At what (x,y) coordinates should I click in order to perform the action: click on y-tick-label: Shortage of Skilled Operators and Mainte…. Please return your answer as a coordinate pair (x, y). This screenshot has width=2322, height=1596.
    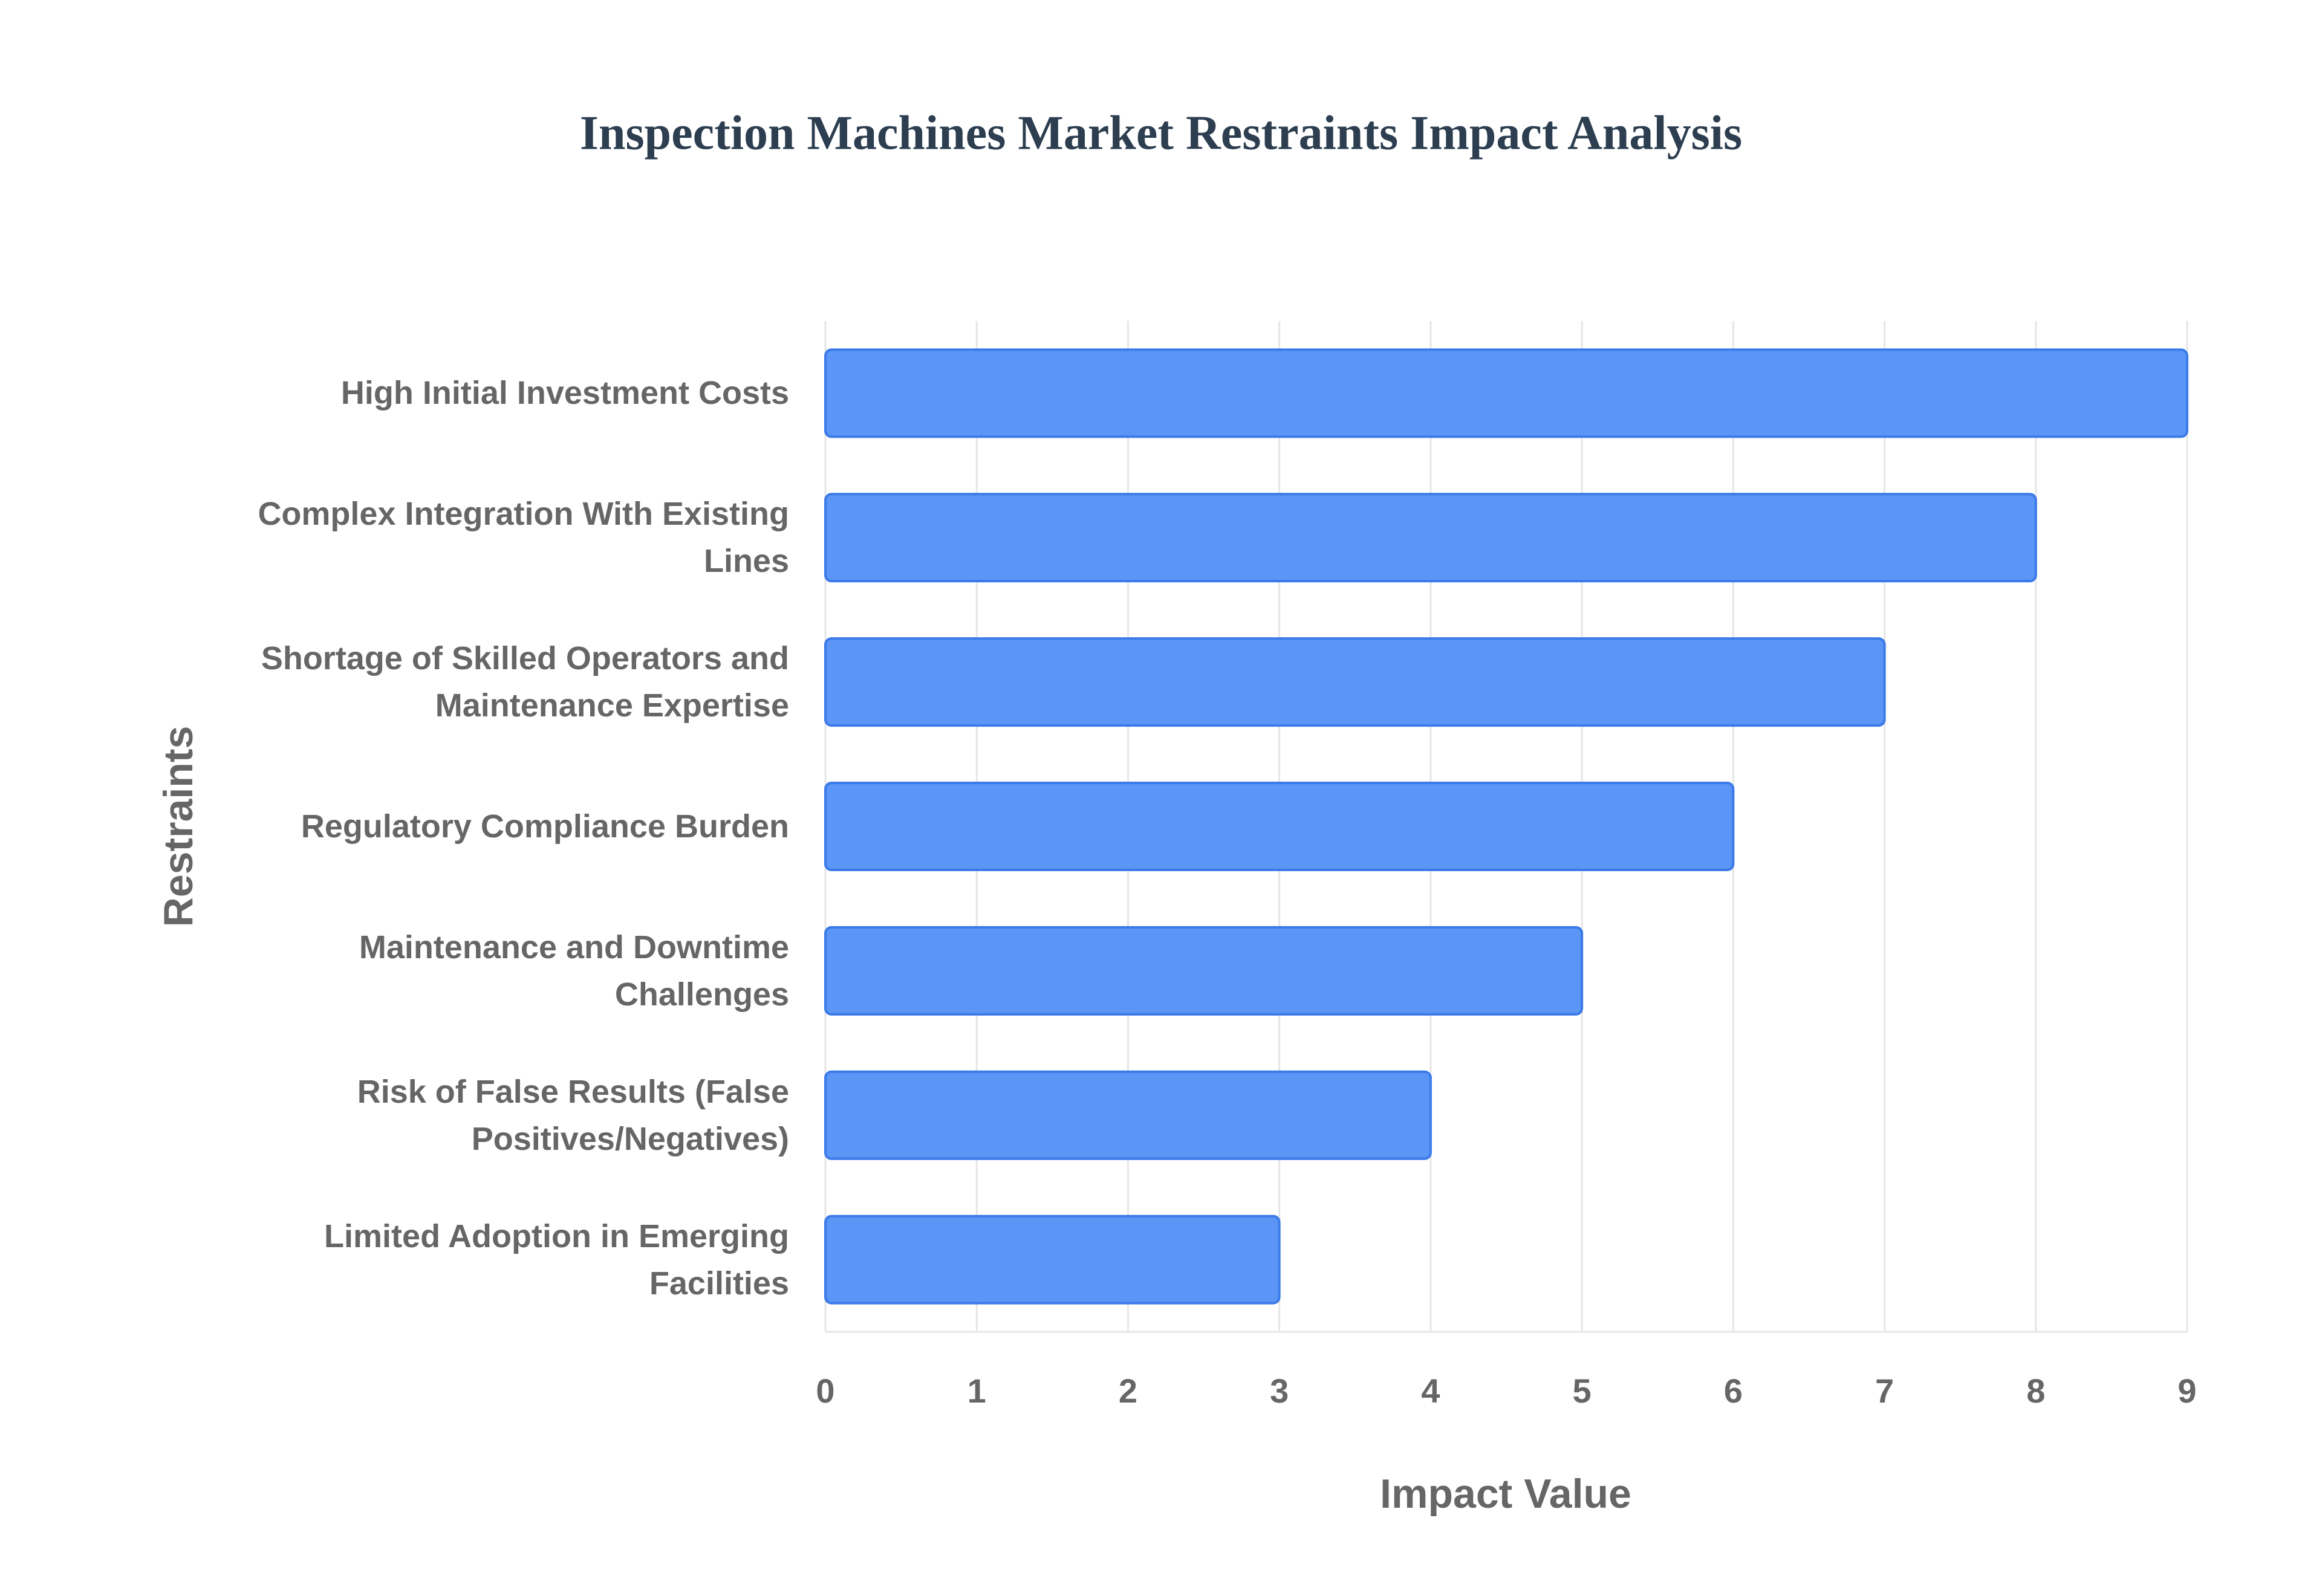
    Looking at the image, I should click on (525, 682).